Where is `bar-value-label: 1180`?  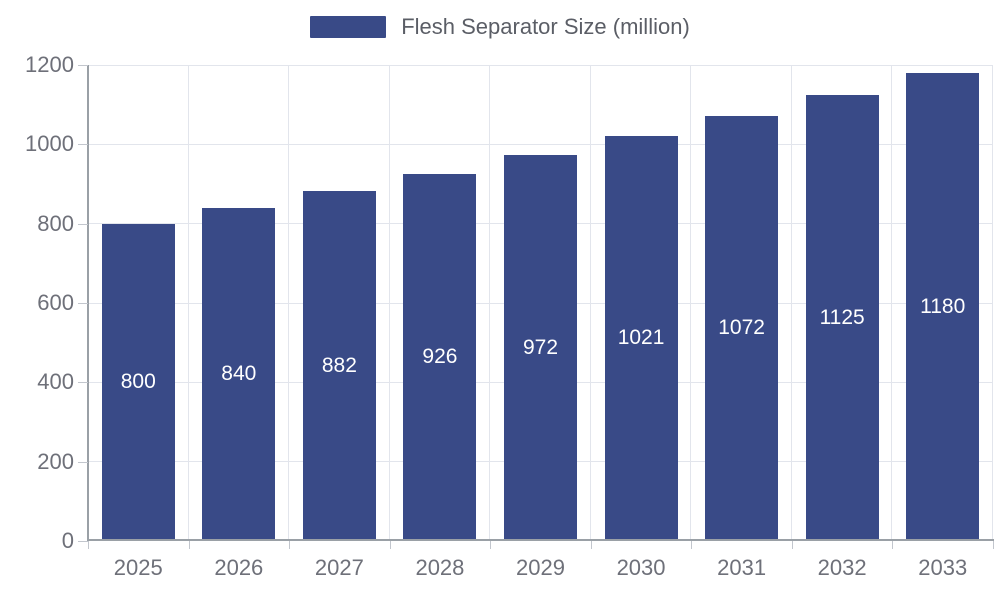
bar-value-label: 1180 is located at coordinates (943, 306).